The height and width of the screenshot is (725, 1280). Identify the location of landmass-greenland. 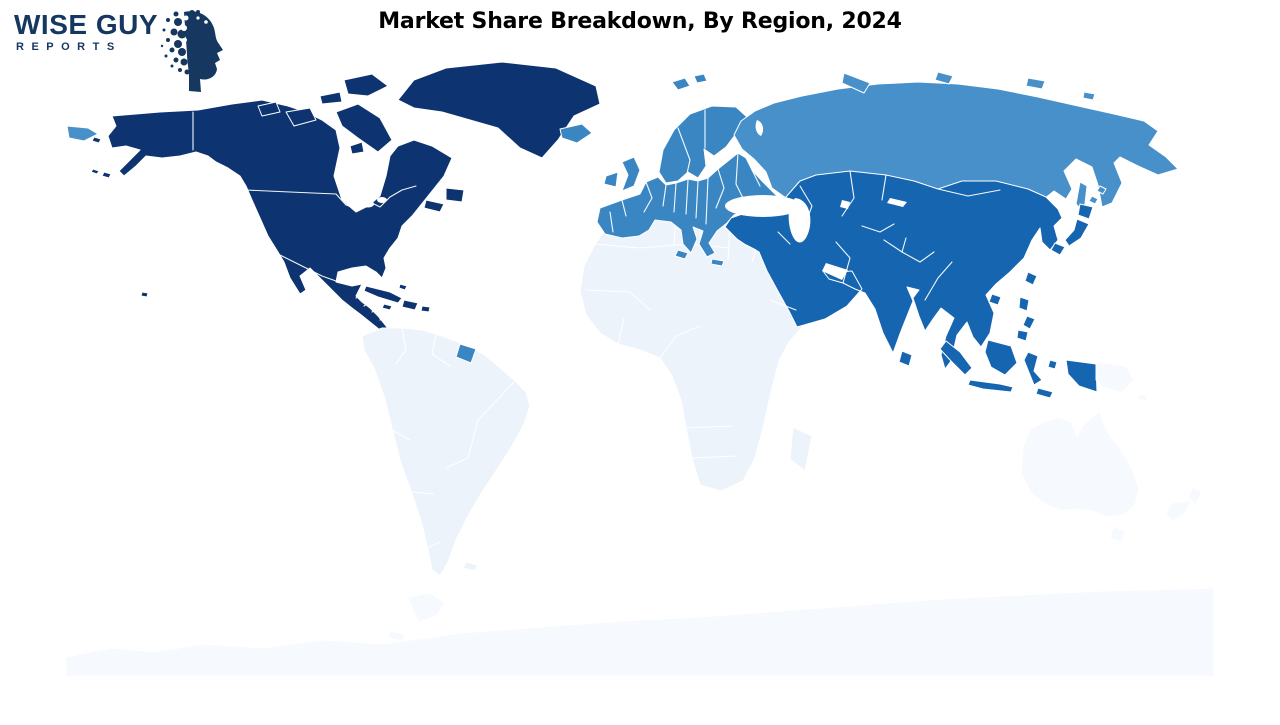
(499, 110).